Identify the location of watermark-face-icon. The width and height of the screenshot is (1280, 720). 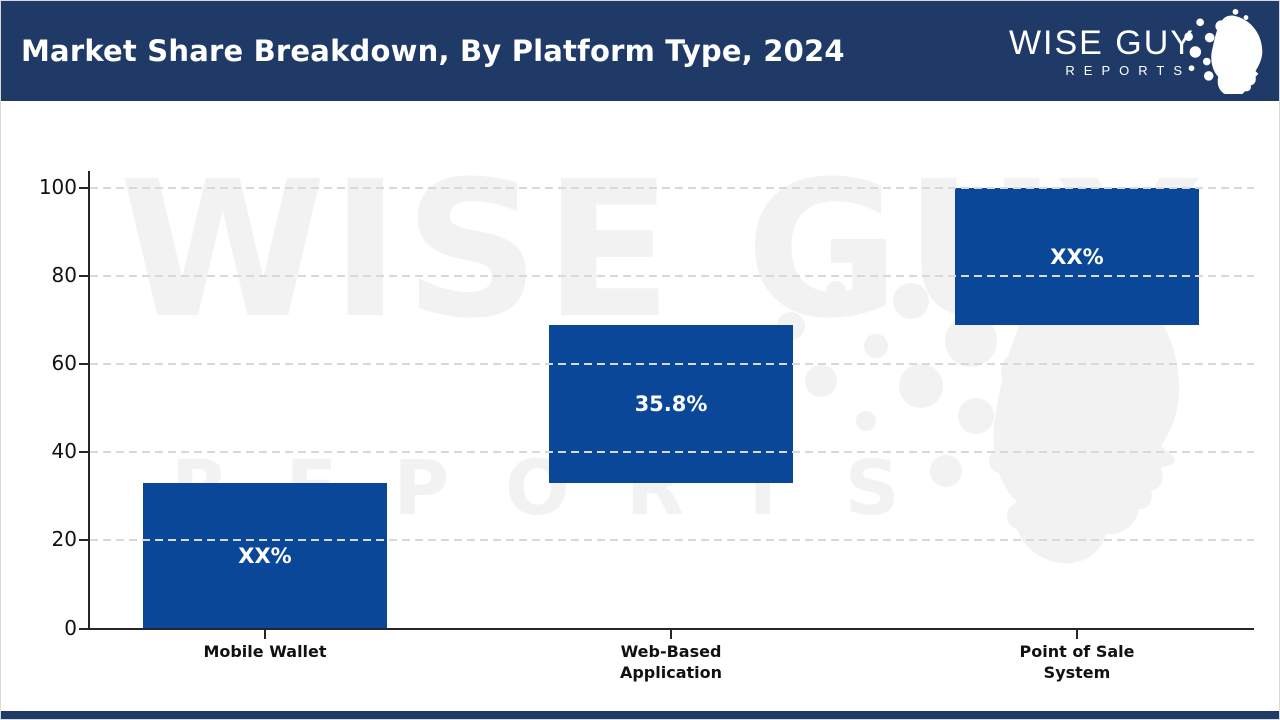
(978, 411).